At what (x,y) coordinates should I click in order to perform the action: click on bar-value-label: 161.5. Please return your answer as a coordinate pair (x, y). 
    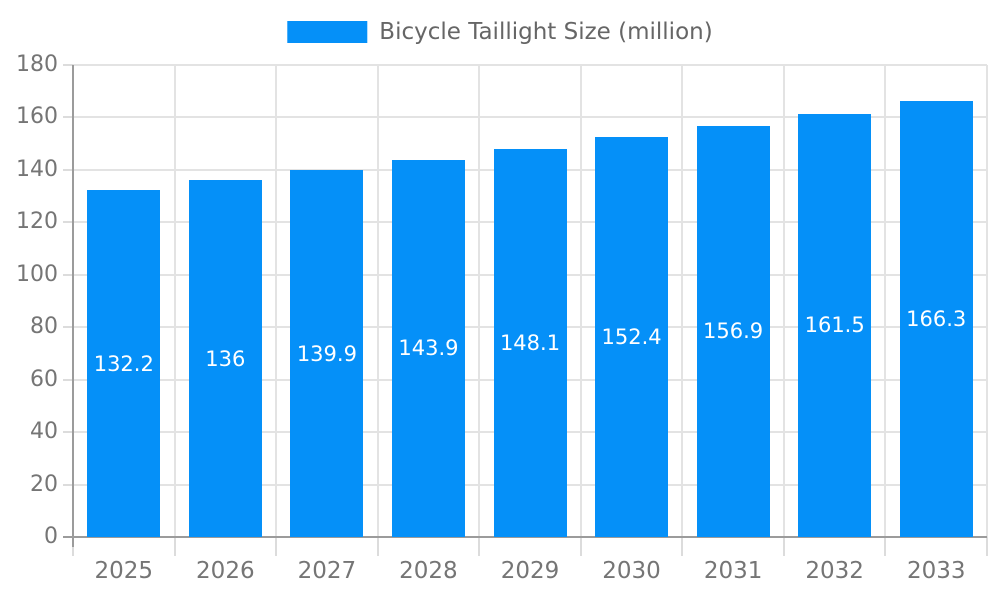
    Looking at the image, I should click on (834, 325).